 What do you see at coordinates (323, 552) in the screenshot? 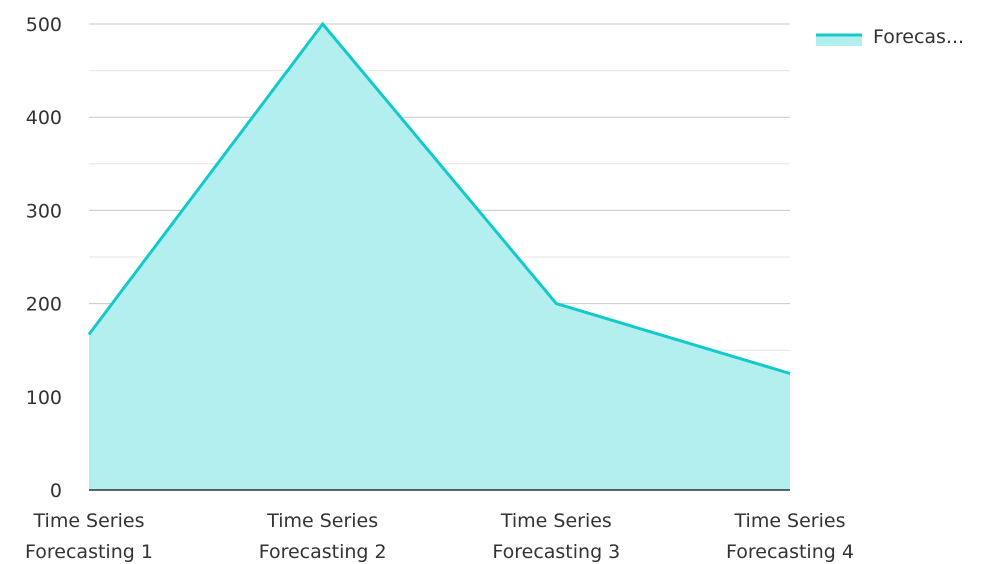
I see `x-tick-label-line: Forecasting 2` at bounding box center [323, 552].